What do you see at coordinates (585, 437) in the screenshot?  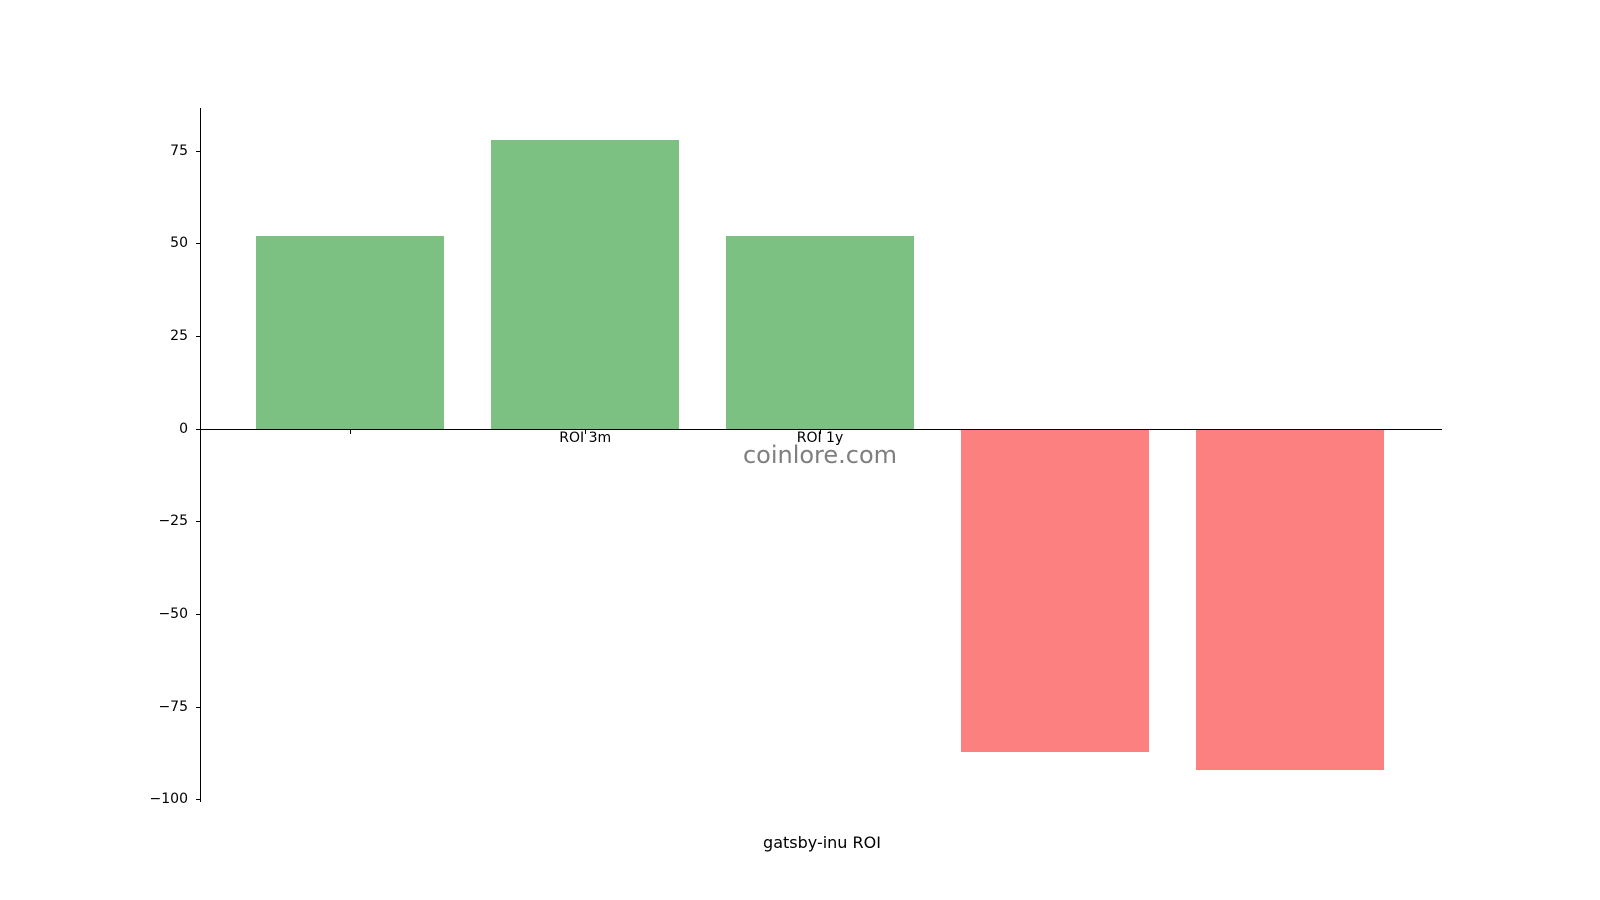 I see `x-tick-label: ROI 3m` at bounding box center [585, 437].